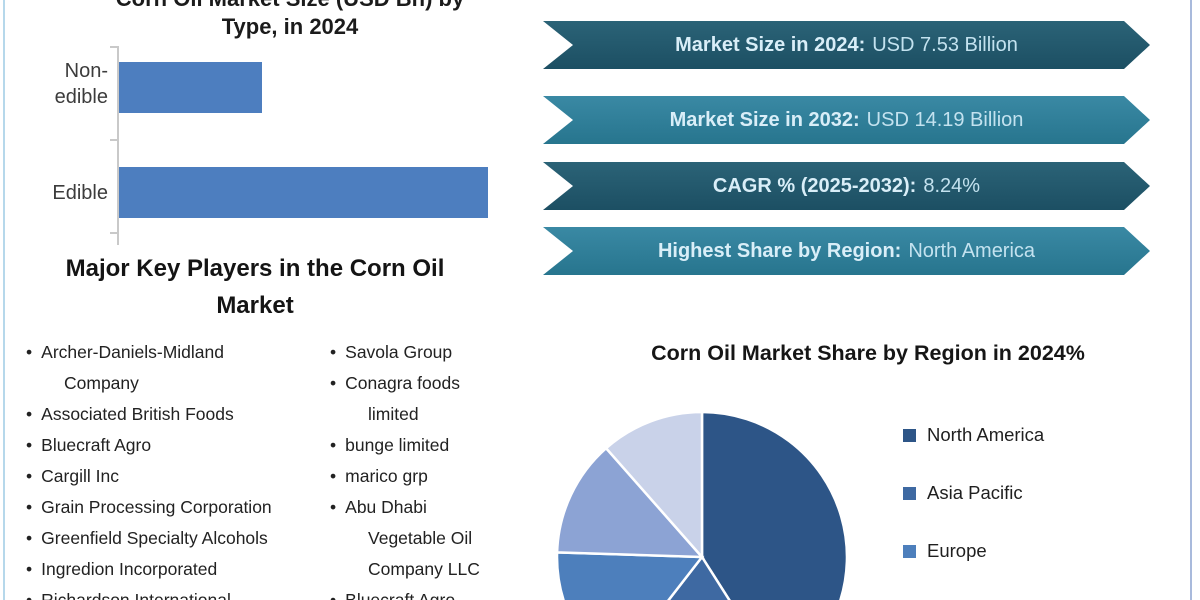 The height and width of the screenshot is (600, 1200). What do you see at coordinates (162, 368) in the screenshot?
I see `key-player-item: Archer-Daniels-Midland Company` at bounding box center [162, 368].